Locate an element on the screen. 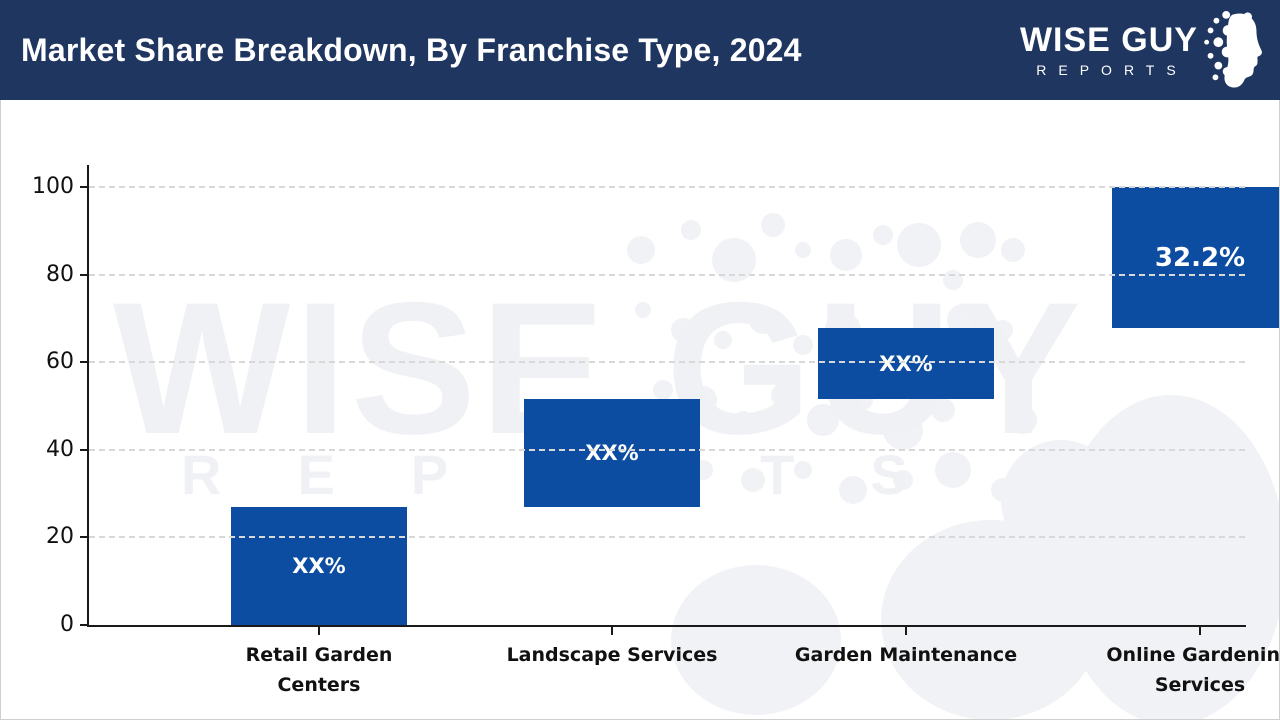  y-tick-label-0: 0 is located at coordinates (67, 624).